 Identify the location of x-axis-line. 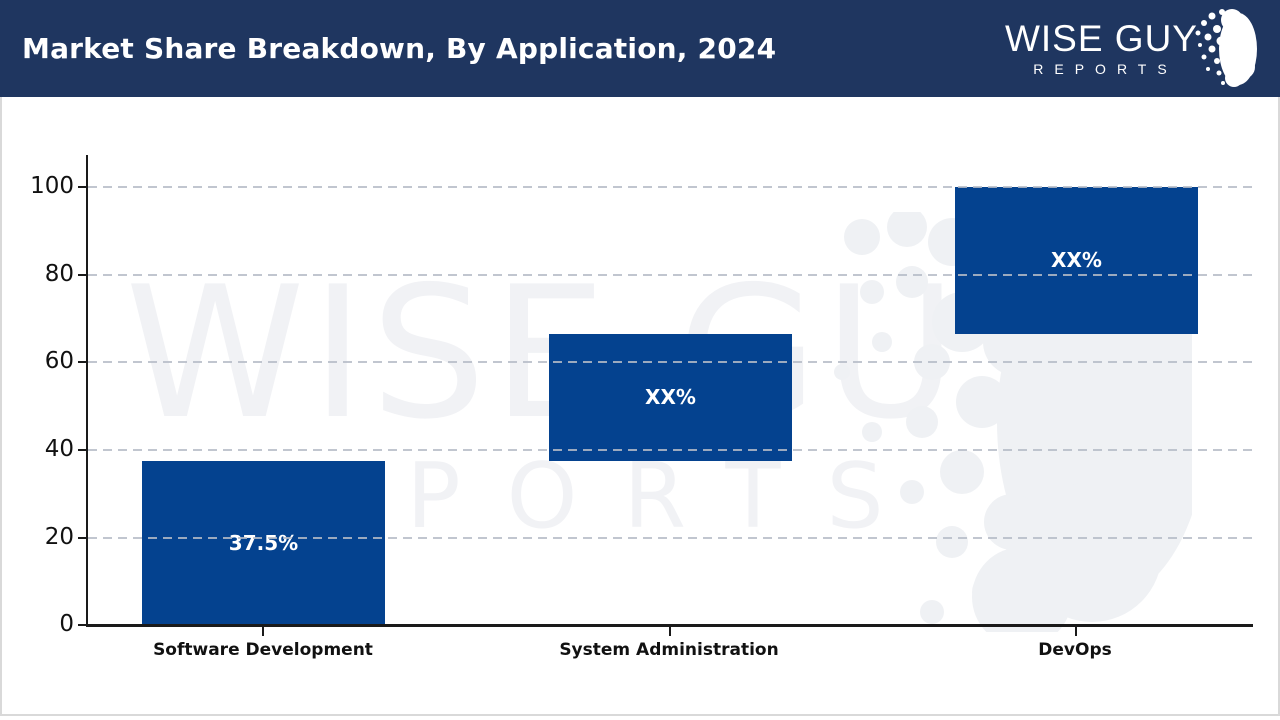
(669, 625).